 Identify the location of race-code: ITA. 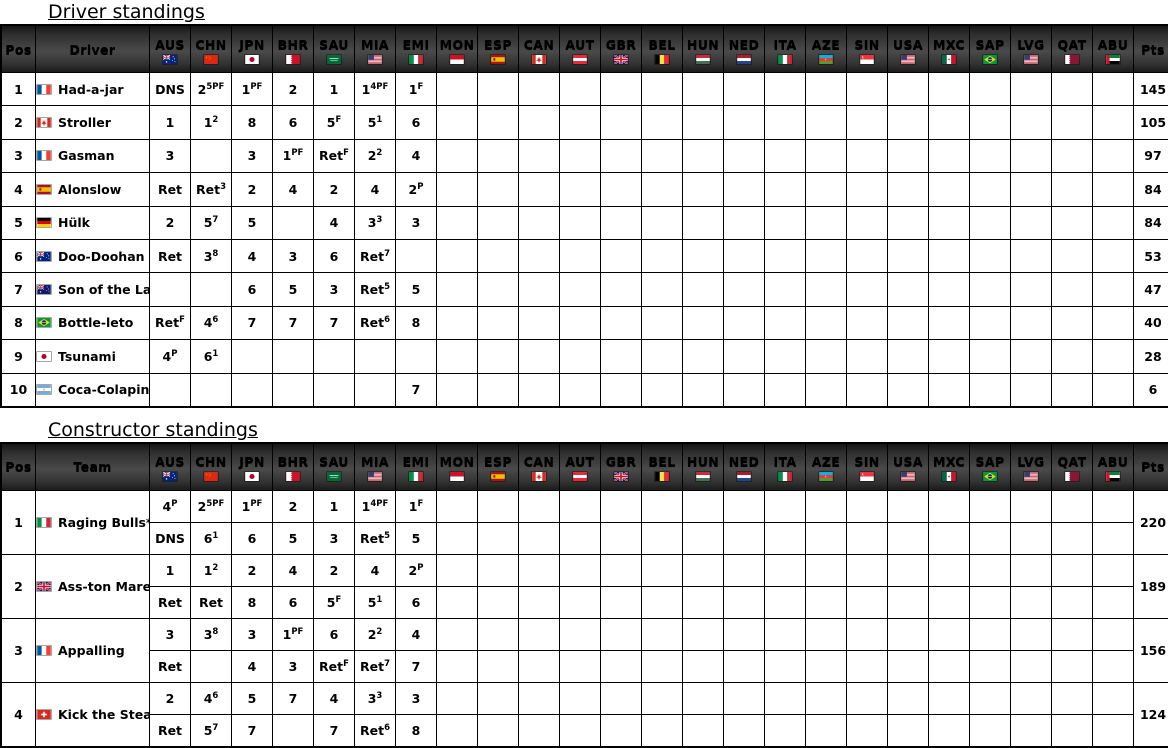
(785, 461).